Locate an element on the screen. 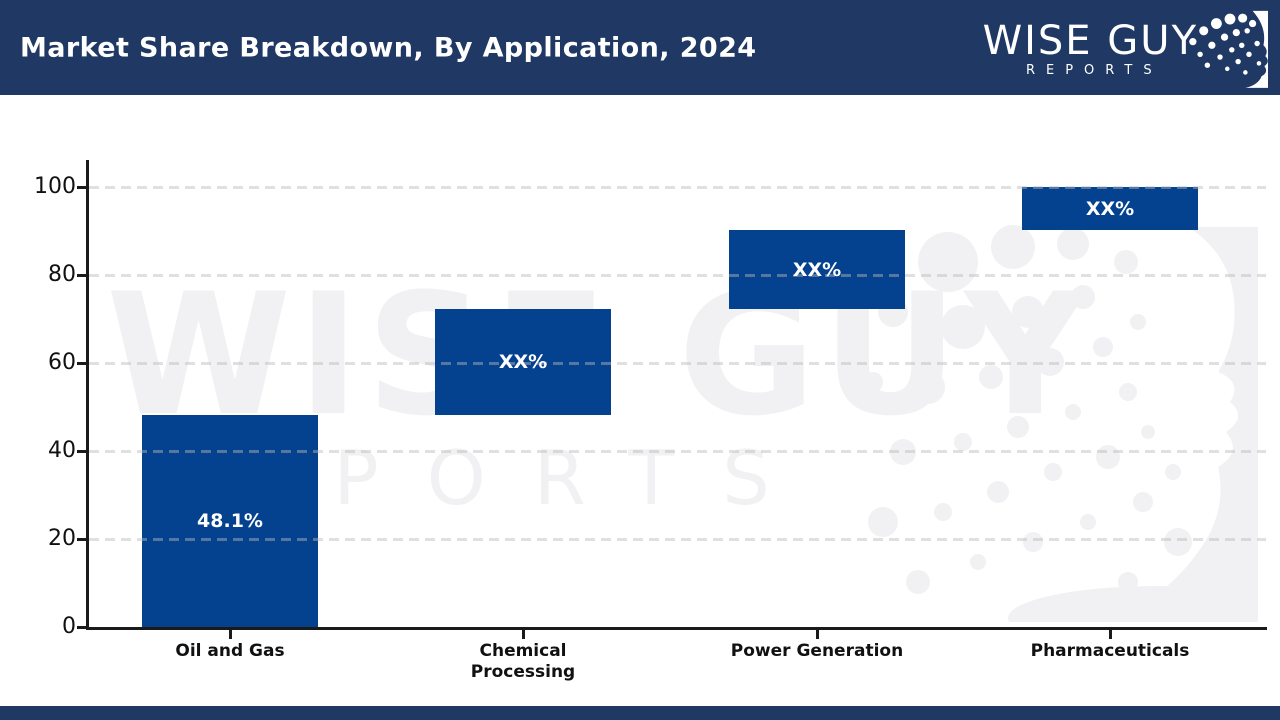 Image resolution: width=1280 pixels, height=720 pixels. bar-oil-and-gas is located at coordinates (230, 521).